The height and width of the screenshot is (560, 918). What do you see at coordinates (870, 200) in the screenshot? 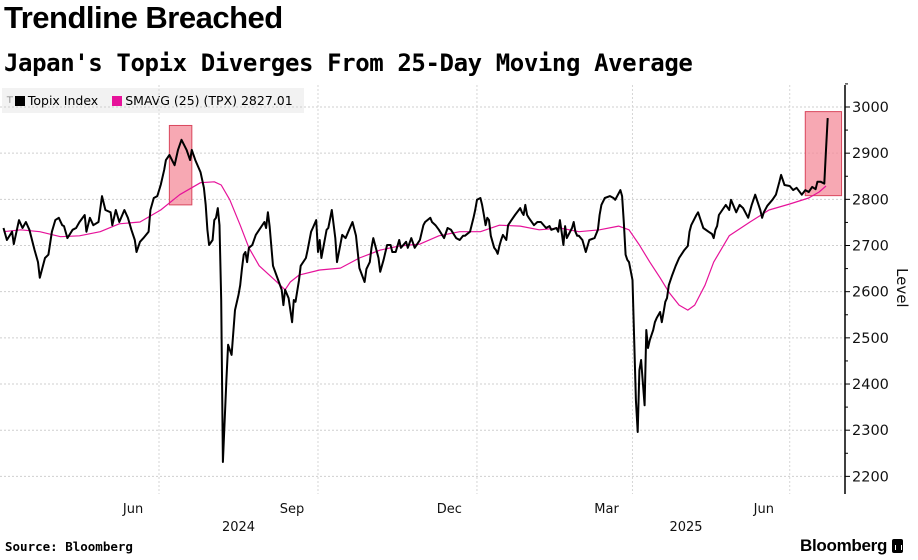
I see `y-tick-label: 2800` at bounding box center [870, 200].